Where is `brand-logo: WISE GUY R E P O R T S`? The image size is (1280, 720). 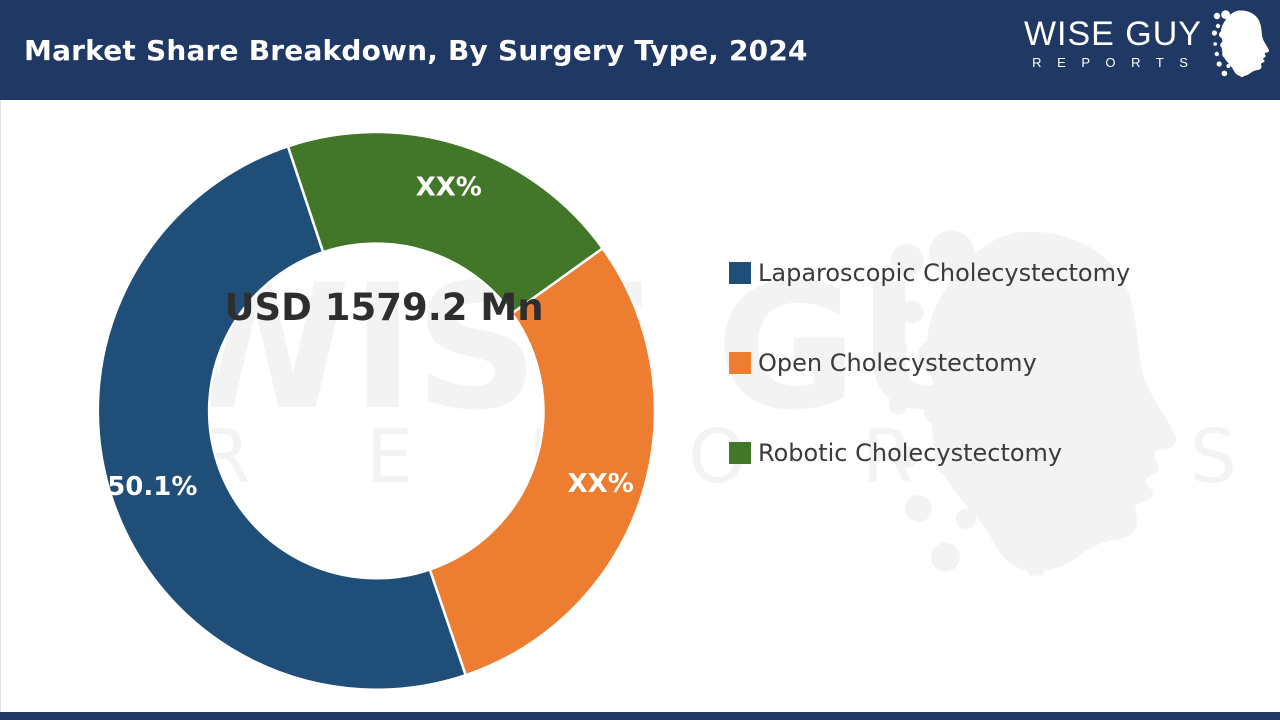
brand-logo: WISE GUY R E P O R T S is located at coordinates (1147, 43).